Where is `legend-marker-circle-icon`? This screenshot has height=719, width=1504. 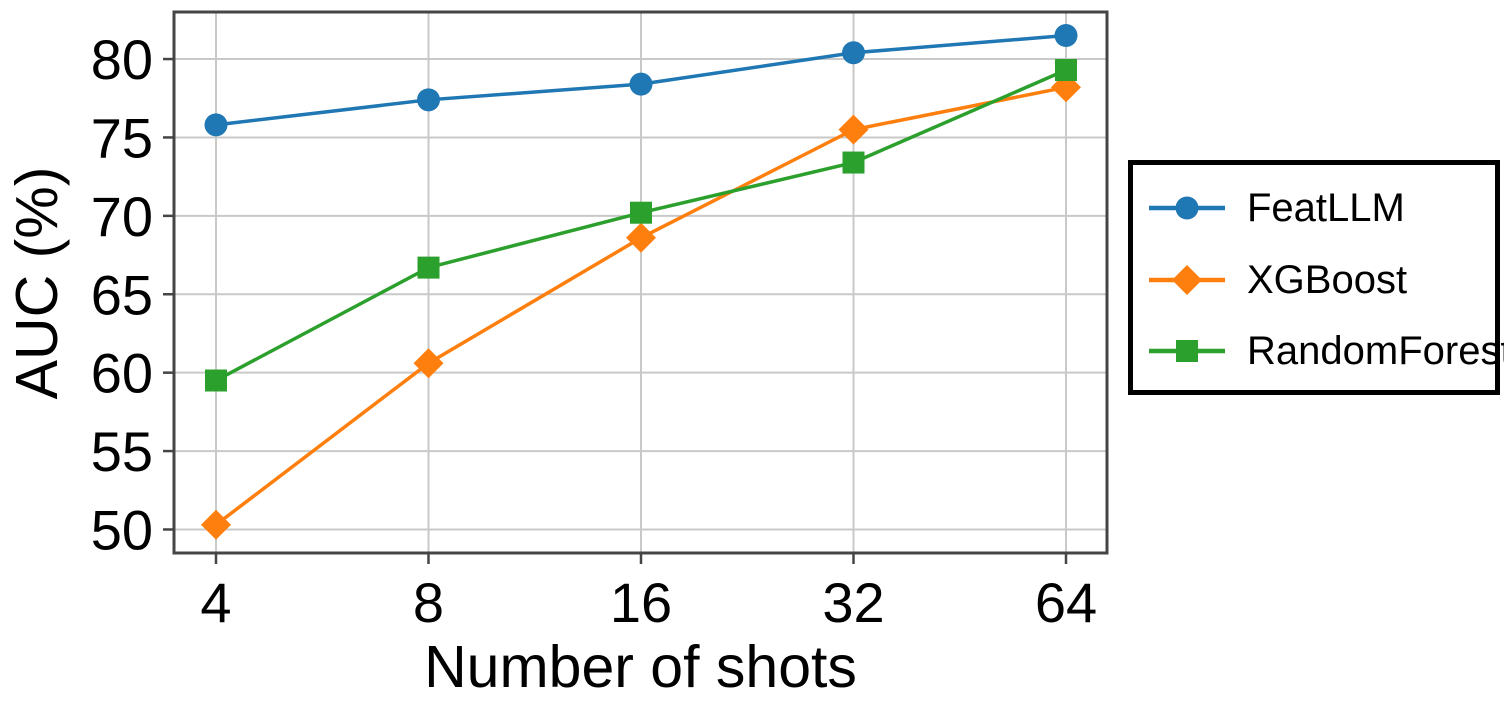
legend-marker-circle-icon is located at coordinates (1187, 208).